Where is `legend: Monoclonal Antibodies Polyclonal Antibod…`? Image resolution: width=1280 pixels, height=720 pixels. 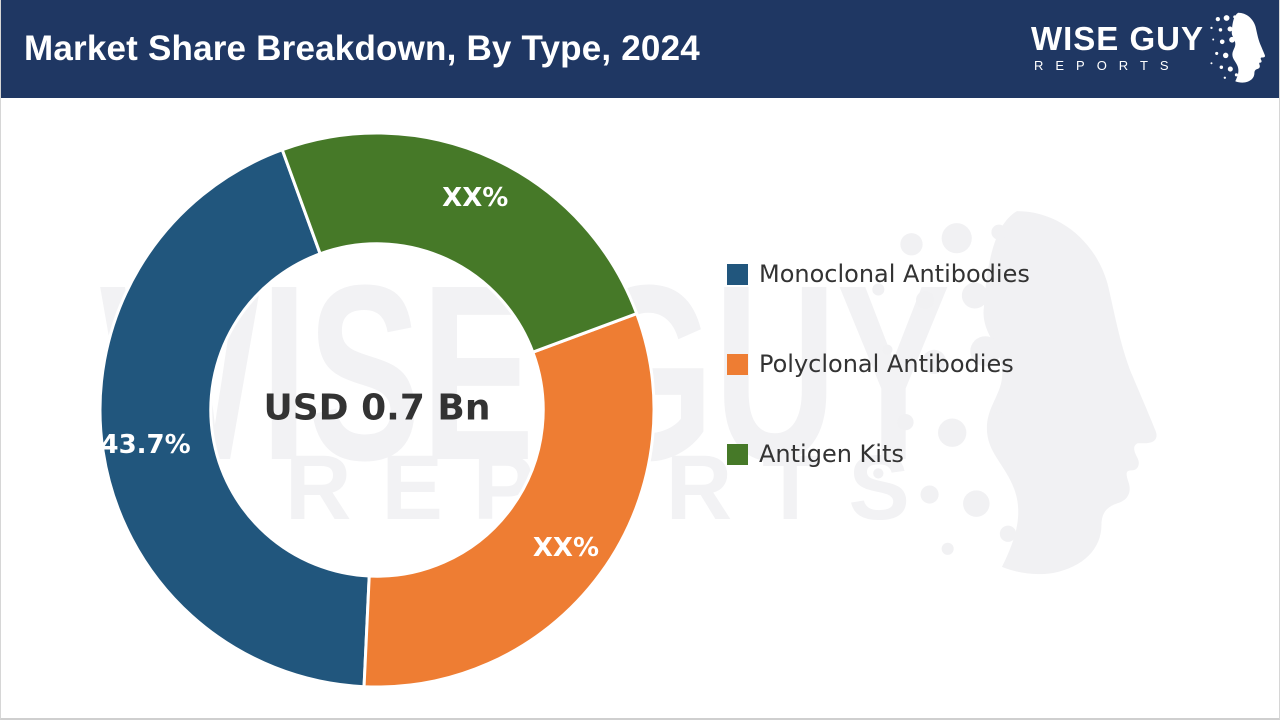 legend: Monoclonal Antibodies Polyclonal Antibod… is located at coordinates (878, 396).